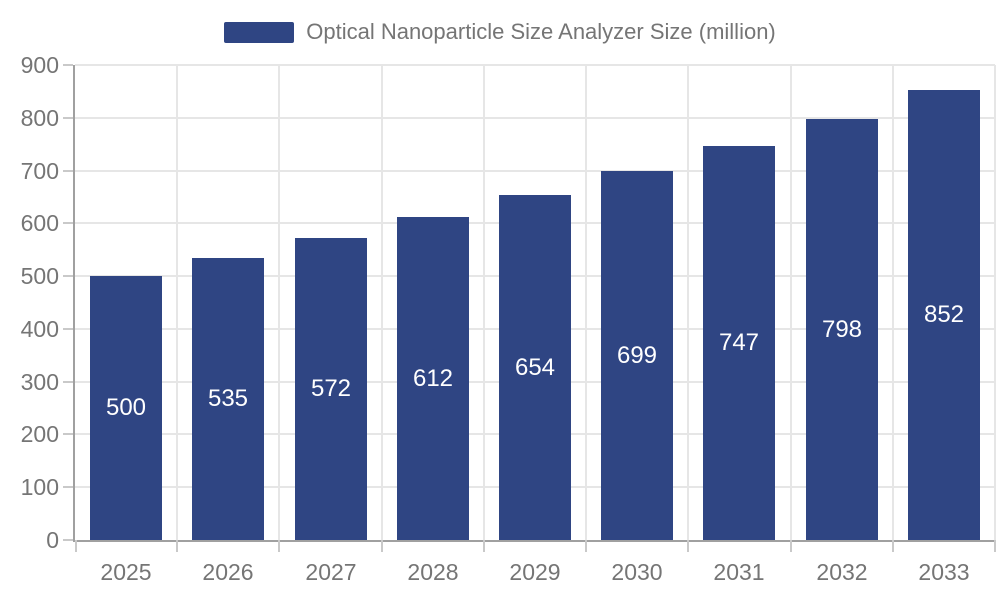 The width and height of the screenshot is (1000, 600). I want to click on bar-value-label: 699, so click(637, 355).